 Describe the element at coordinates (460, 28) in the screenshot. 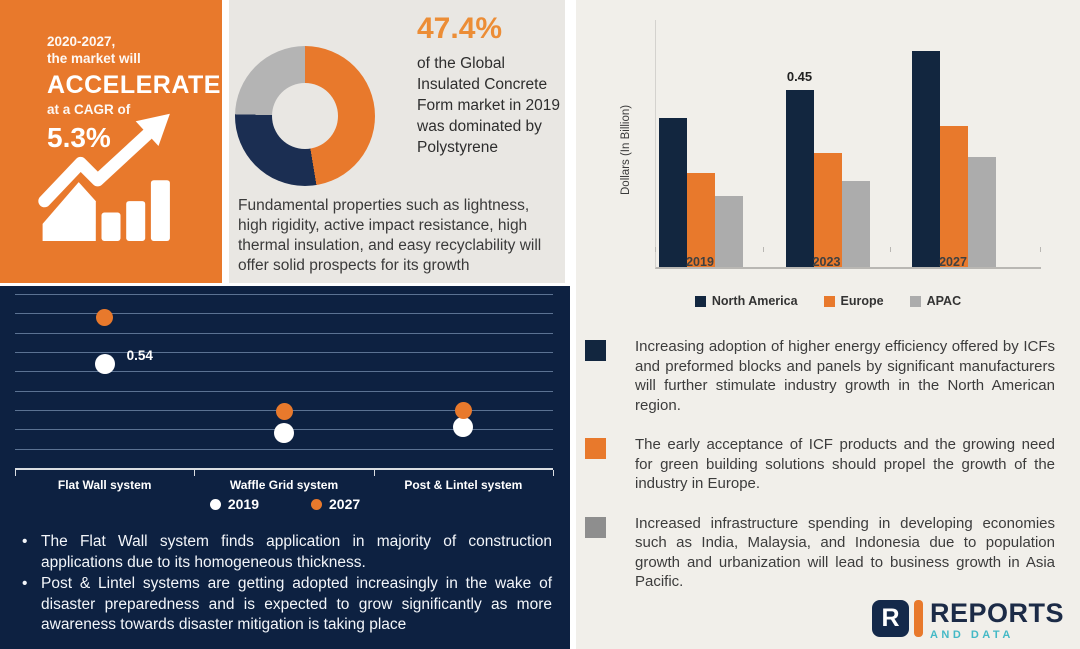

I see `polystyrene-value: 47.4%` at that location.